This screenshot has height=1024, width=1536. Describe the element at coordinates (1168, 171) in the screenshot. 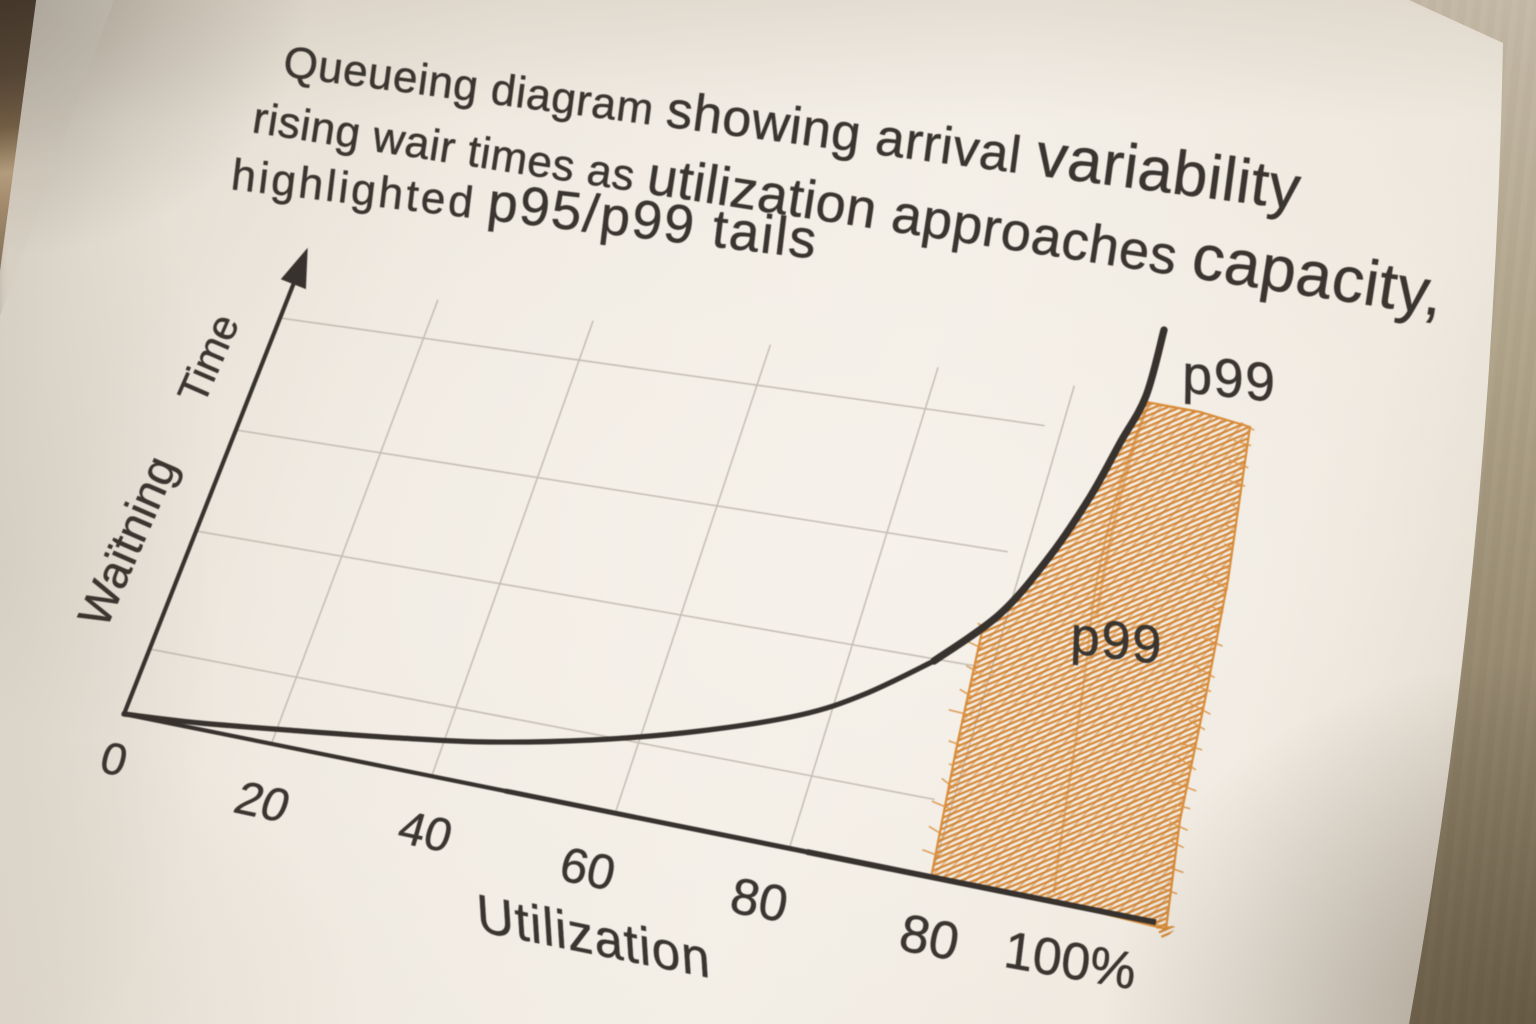

I see `svg-text: variability` at that location.